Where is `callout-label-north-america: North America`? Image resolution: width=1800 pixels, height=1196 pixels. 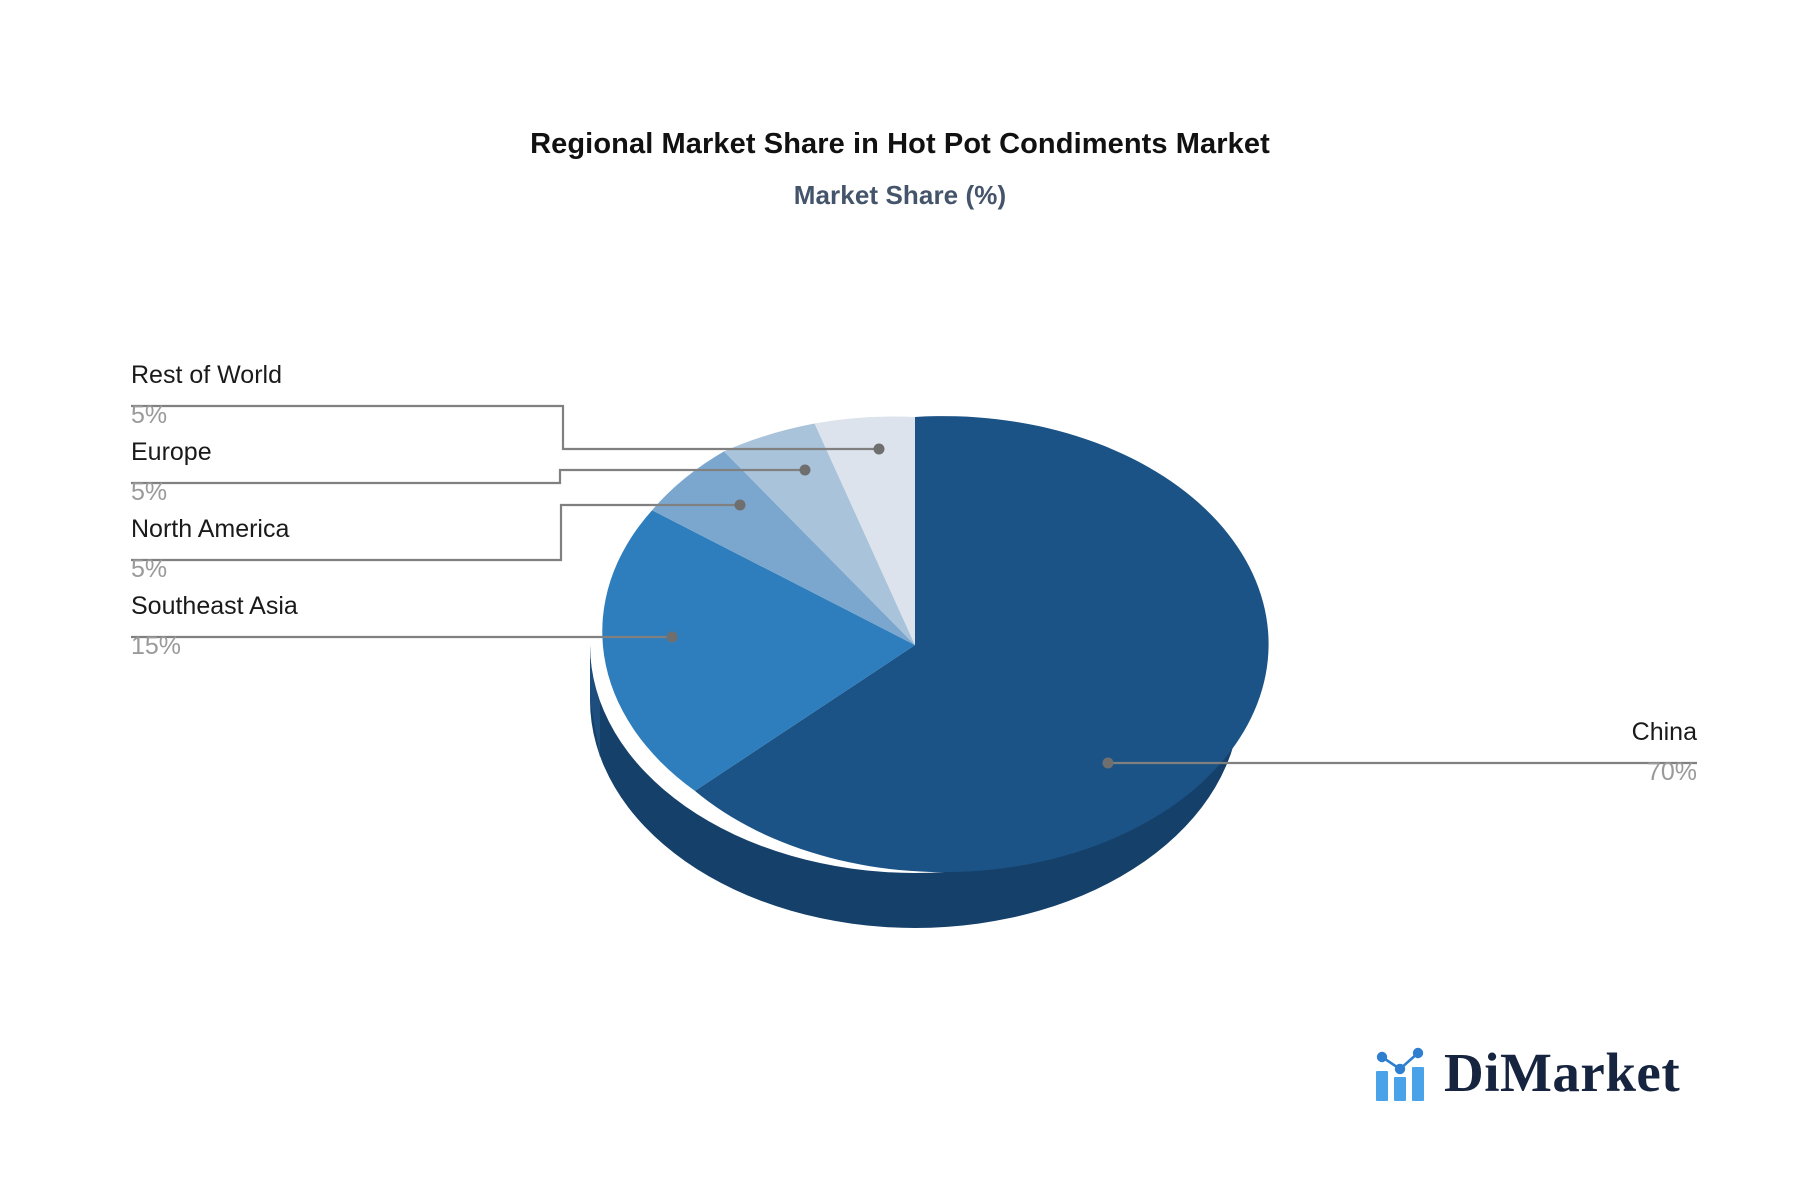
callout-label-north-america: North America is located at coordinates (210, 529).